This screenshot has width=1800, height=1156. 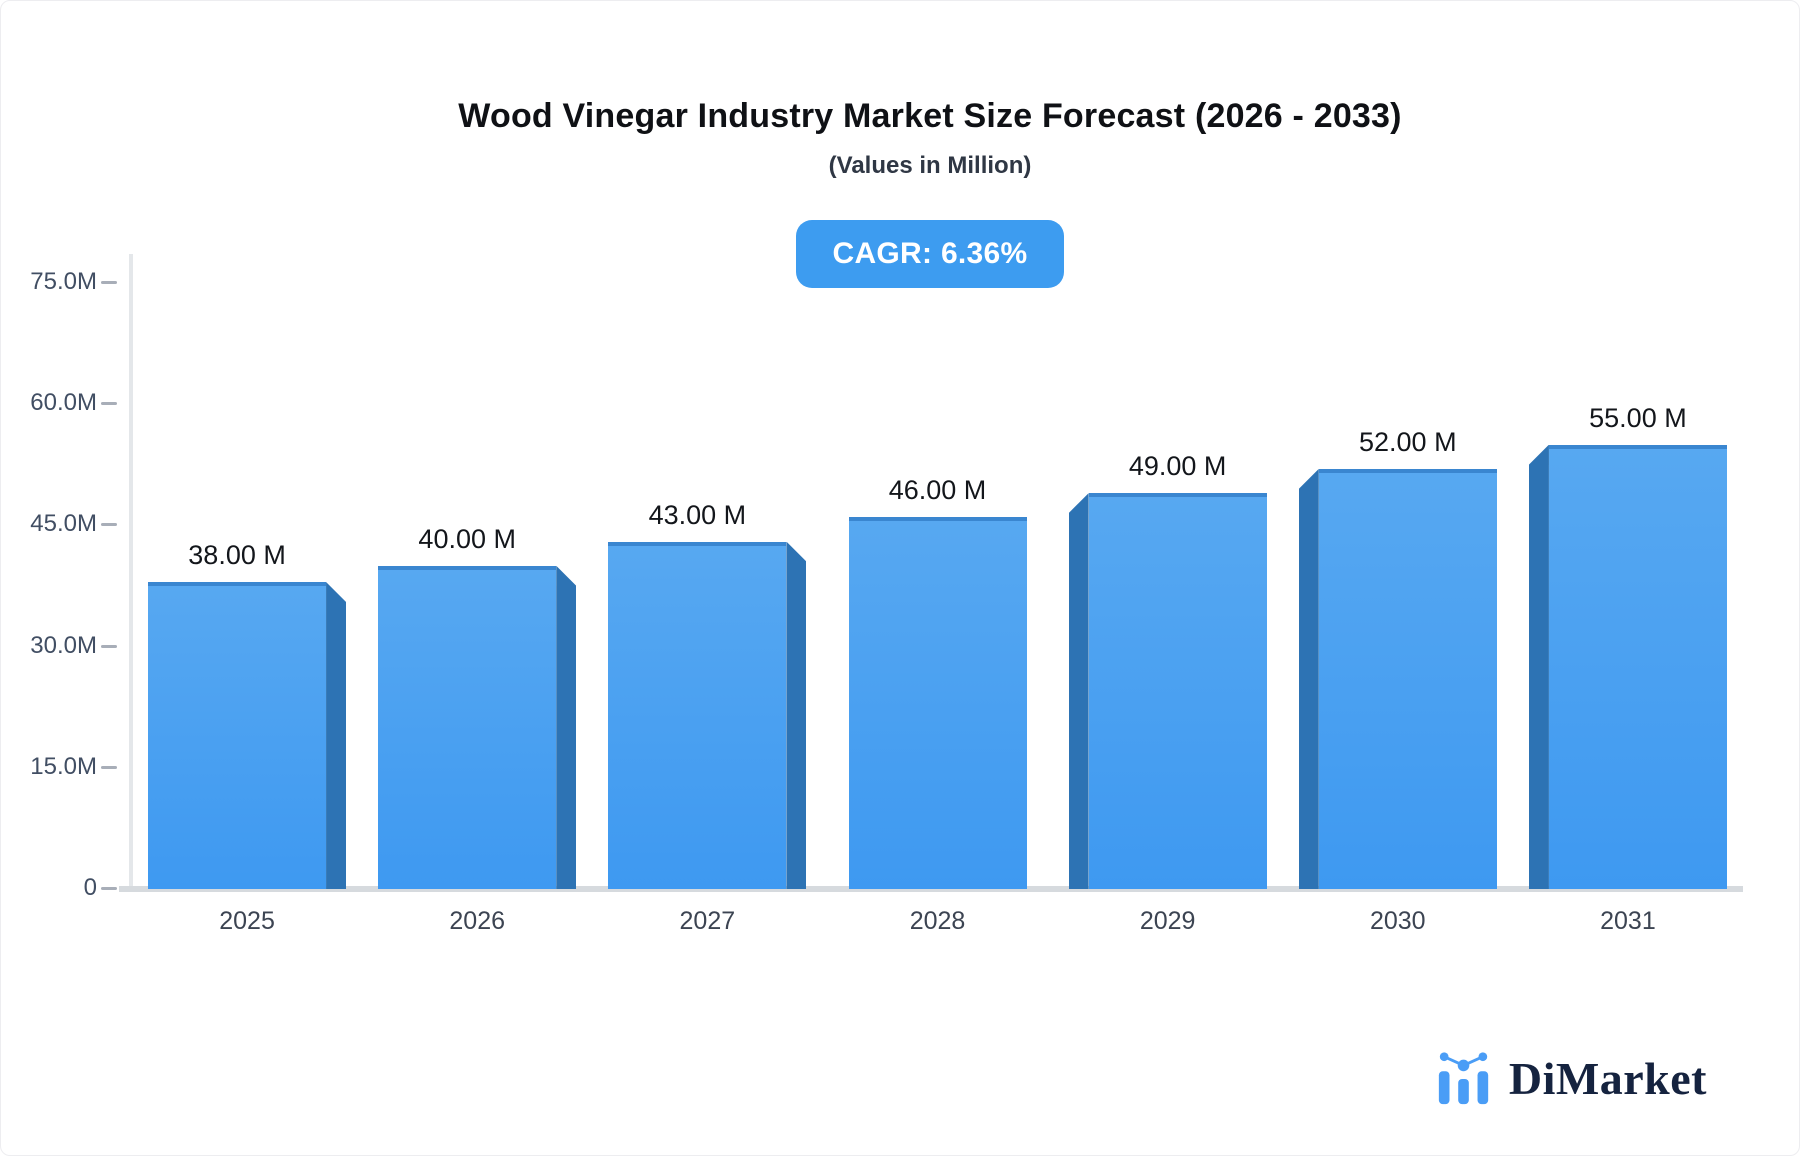 What do you see at coordinates (697, 715) in the screenshot?
I see `bar-2027` at bounding box center [697, 715].